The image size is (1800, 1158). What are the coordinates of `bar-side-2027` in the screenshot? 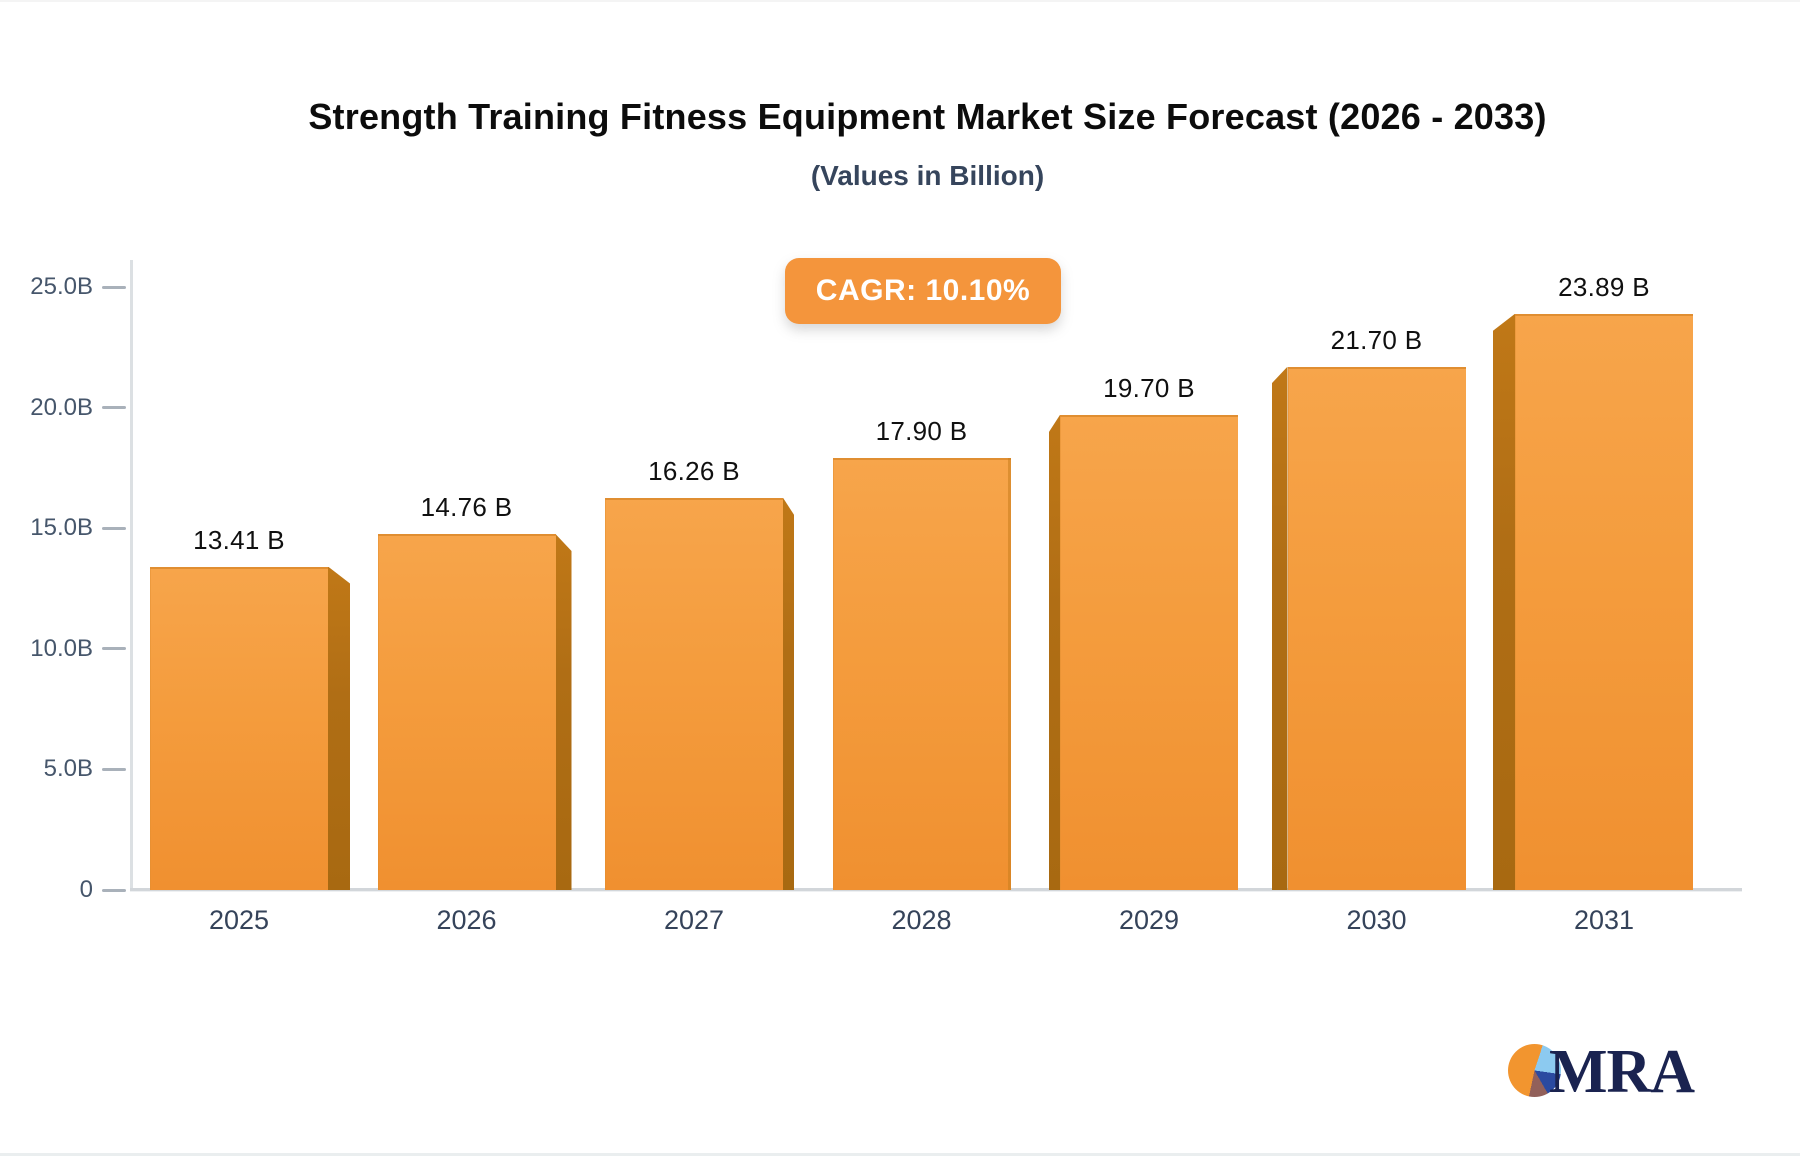 It's located at (788, 693).